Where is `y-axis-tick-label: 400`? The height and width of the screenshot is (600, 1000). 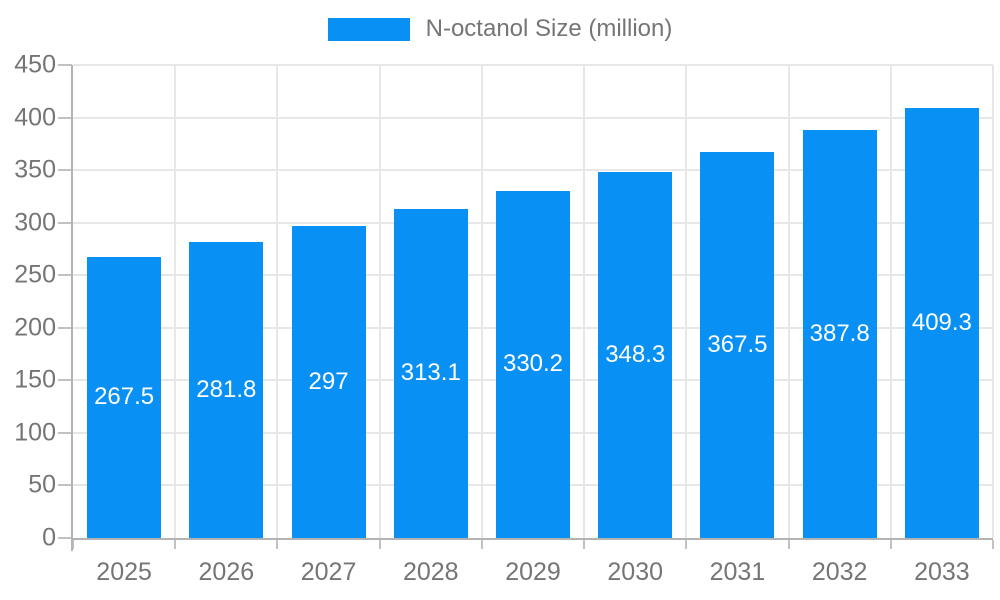
y-axis-tick-label: 400 is located at coordinates (35, 117).